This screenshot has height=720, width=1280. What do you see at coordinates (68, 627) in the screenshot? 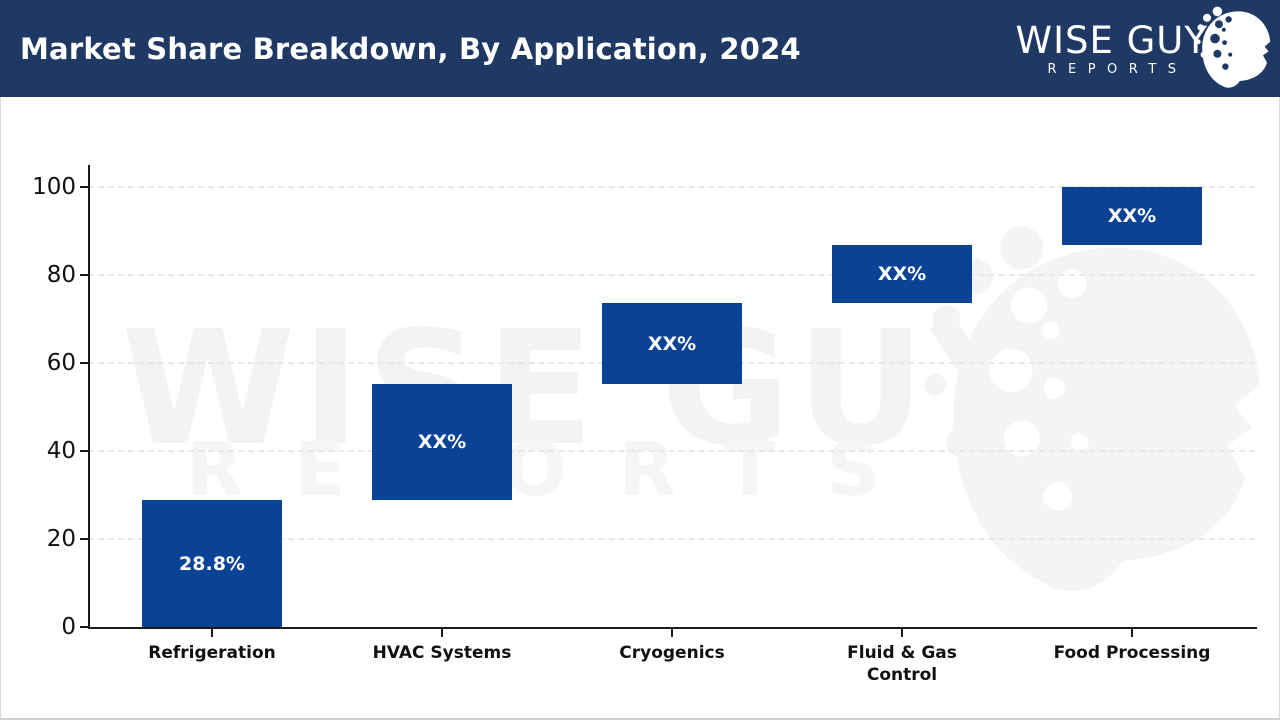
I see `y-tick-label: 0` at bounding box center [68, 627].